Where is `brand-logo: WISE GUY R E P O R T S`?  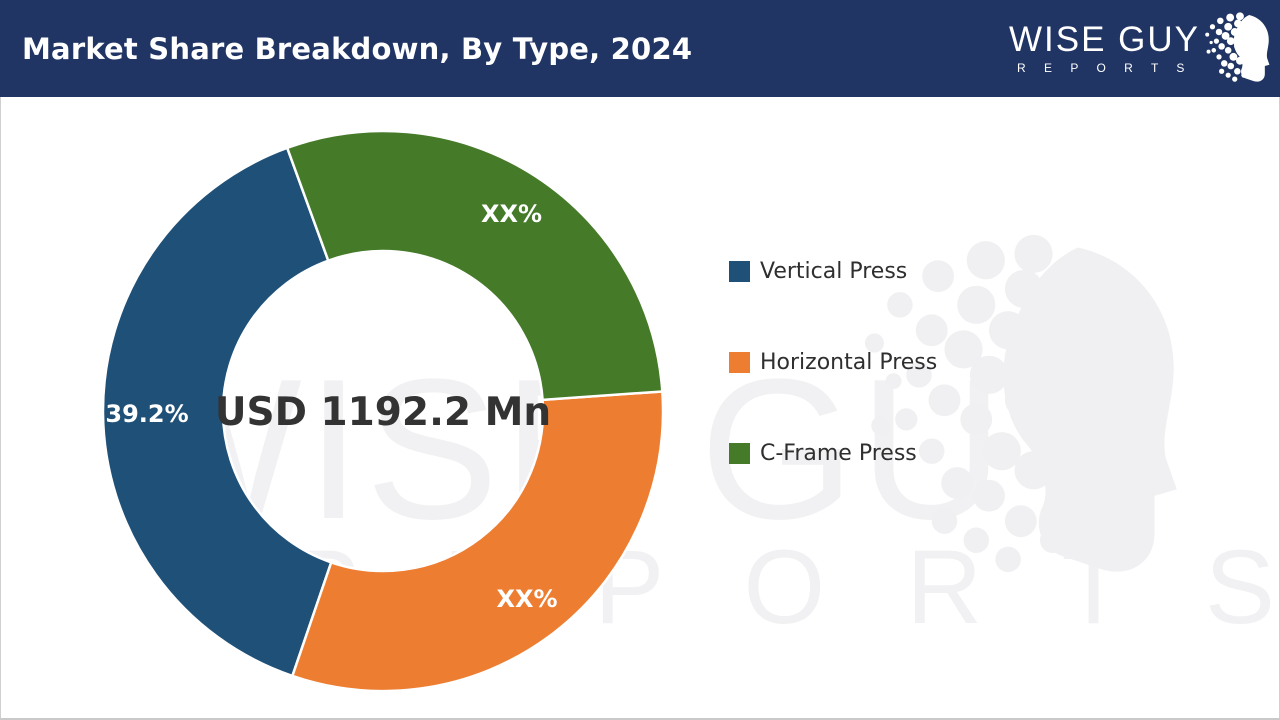
brand-logo: WISE GUY R E P O R T S is located at coordinates (1141, 49).